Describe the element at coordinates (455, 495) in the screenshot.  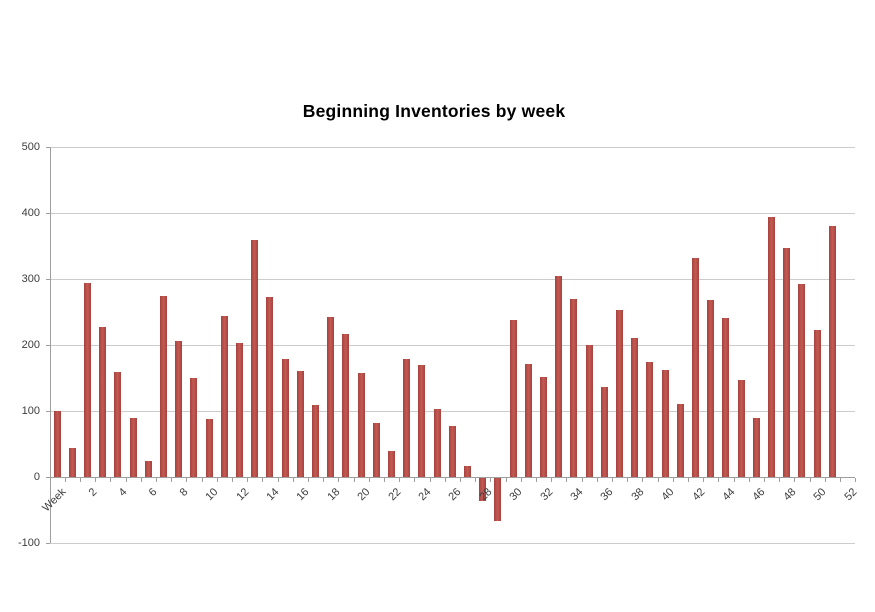
I see `x-axis-tick-label: 26` at that location.